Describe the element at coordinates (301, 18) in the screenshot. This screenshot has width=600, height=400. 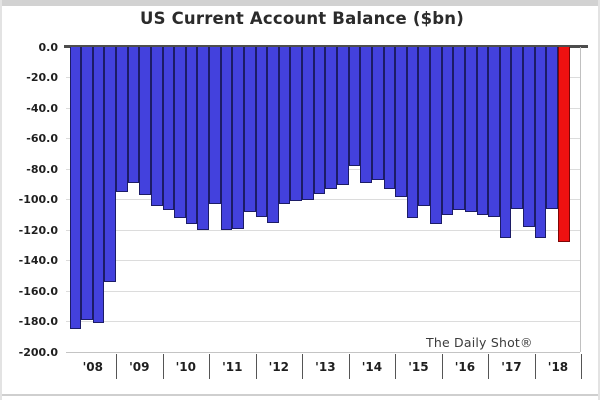
I see `chart-title: US Current Account Balance ($bn)` at that location.